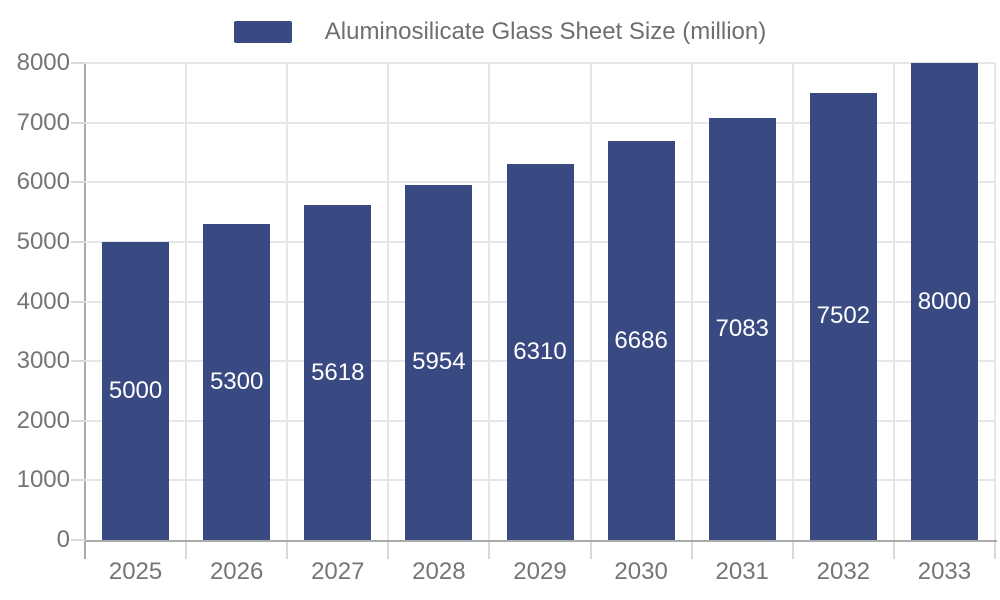 The width and height of the screenshot is (1000, 600). I want to click on bar: 5300, so click(237, 381).